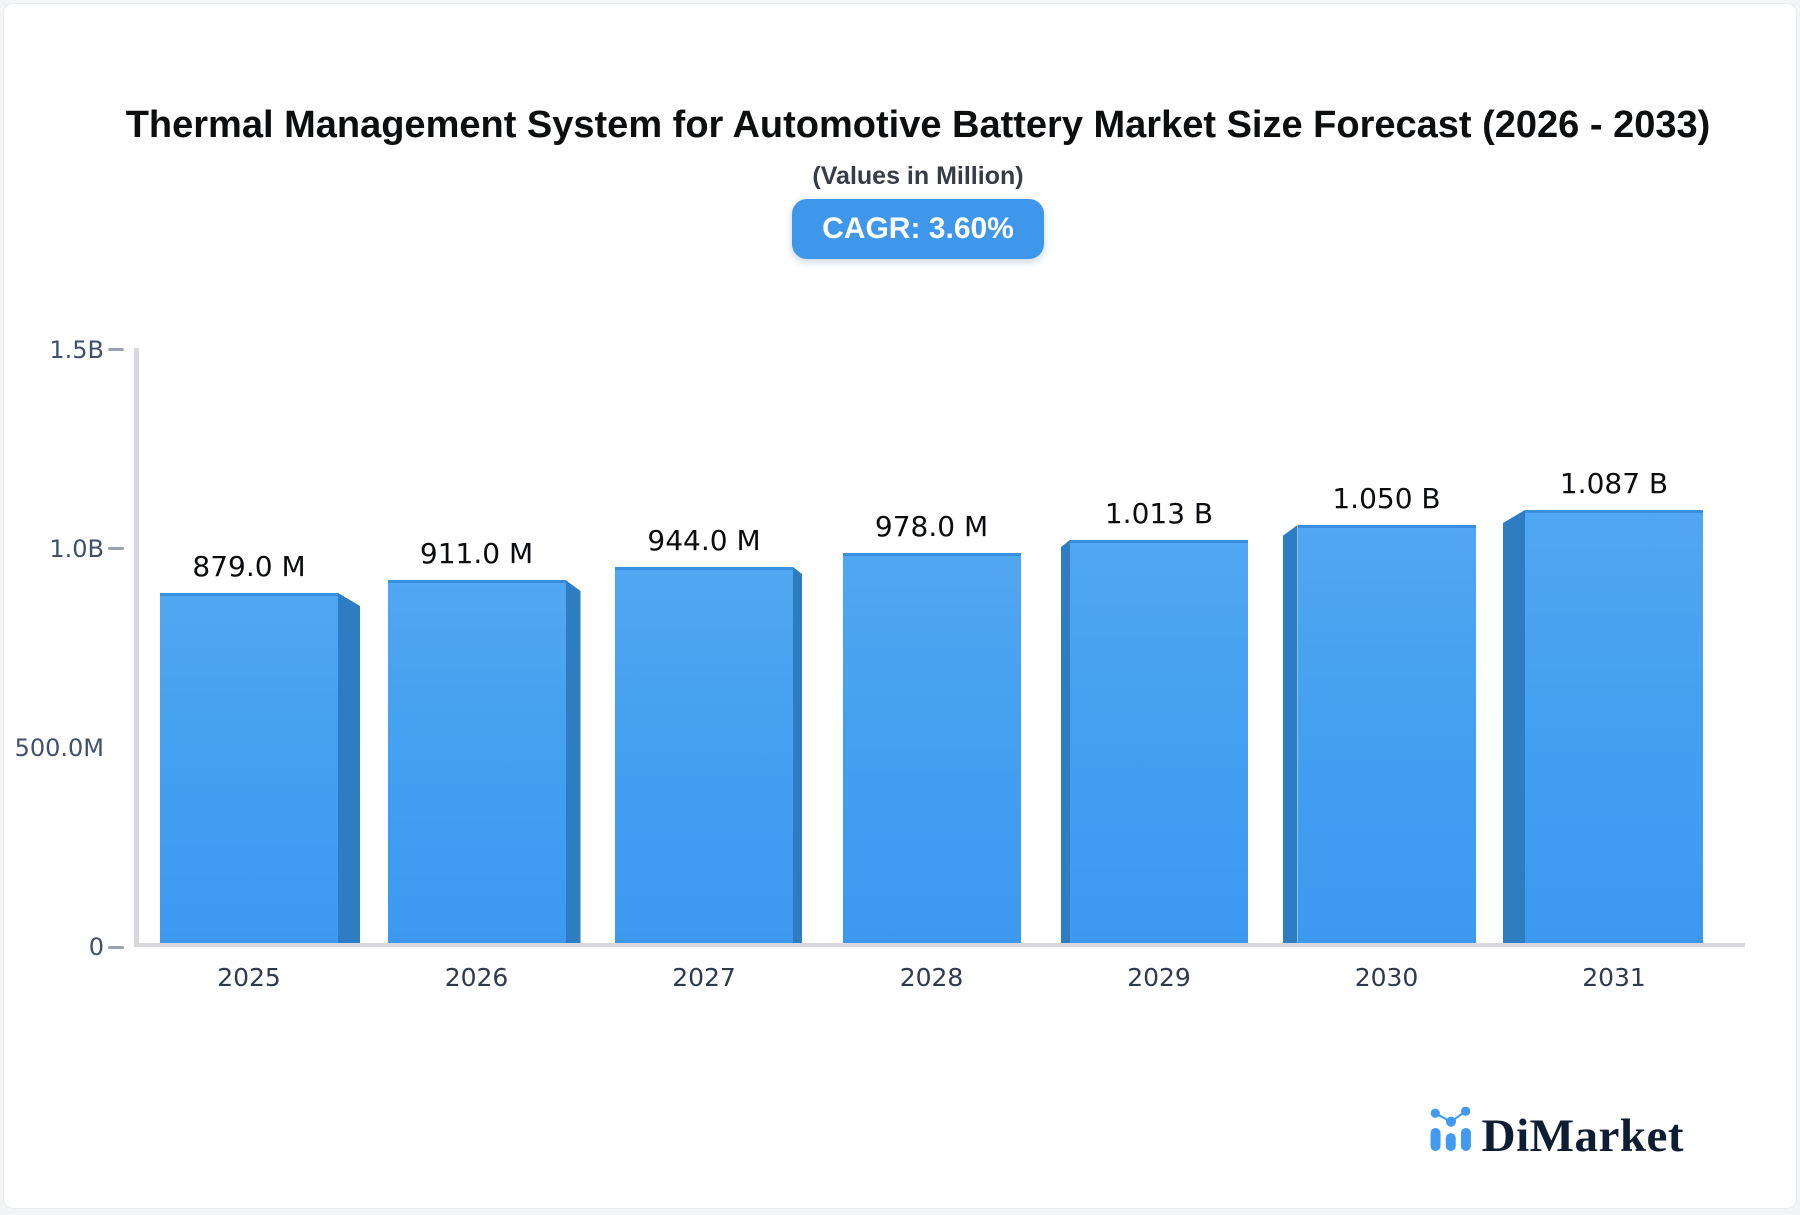 The height and width of the screenshot is (1215, 1800). What do you see at coordinates (1614, 977) in the screenshot?
I see `x-tick-label: 2031` at bounding box center [1614, 977].